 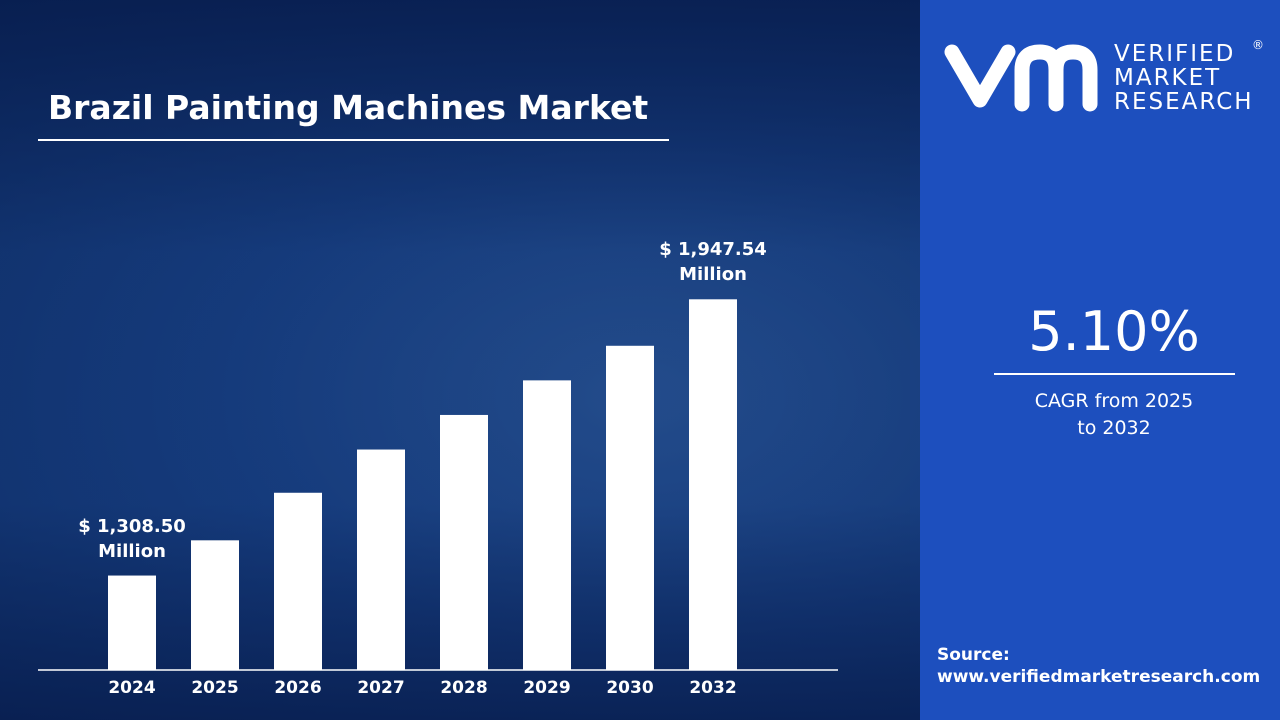 I want to click on brand-line: RESEARCH, so click(x=1184, y=102).